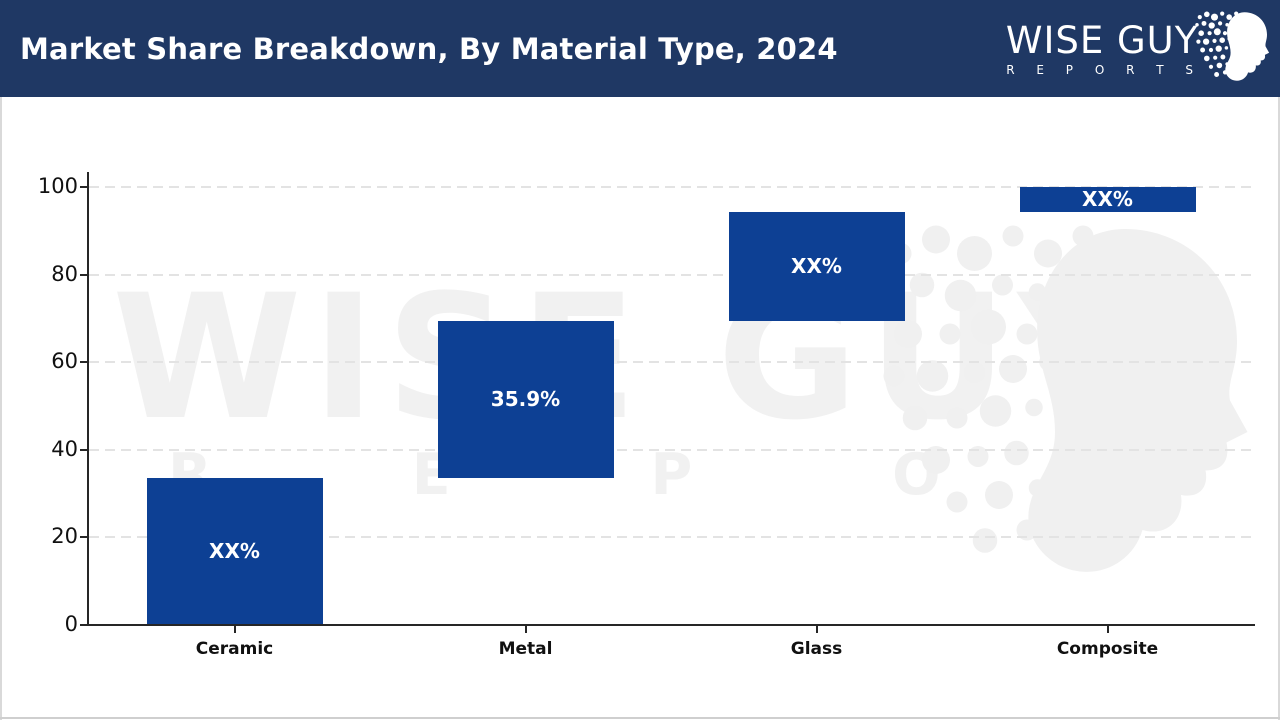  What do you see at coordinates (671, 187) in the screenshot?
I see `gridline-y100` at bounding box center [671, 187].